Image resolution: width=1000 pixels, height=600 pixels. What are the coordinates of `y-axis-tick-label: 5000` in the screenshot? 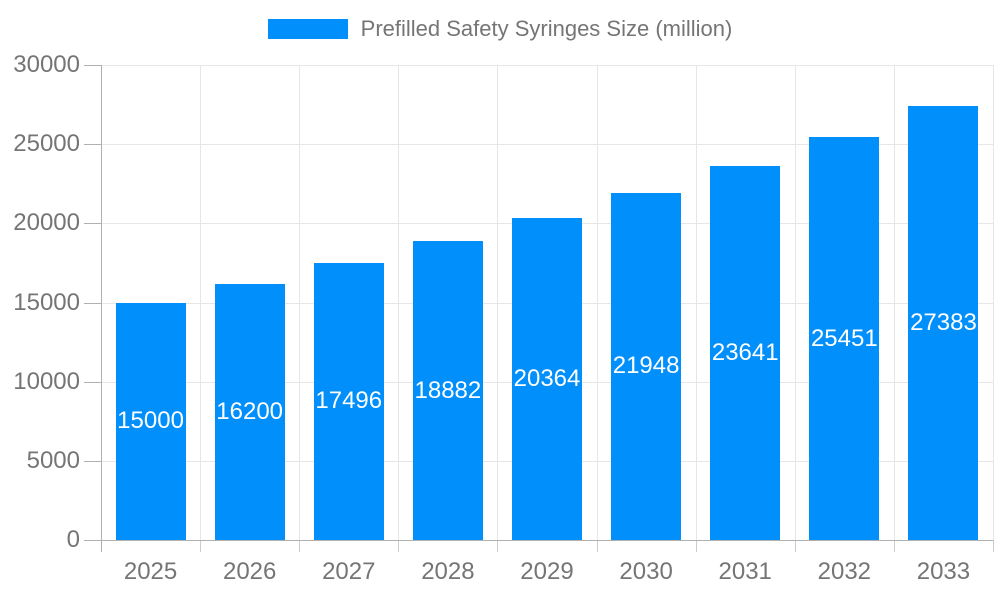 It's located at (53, 460).